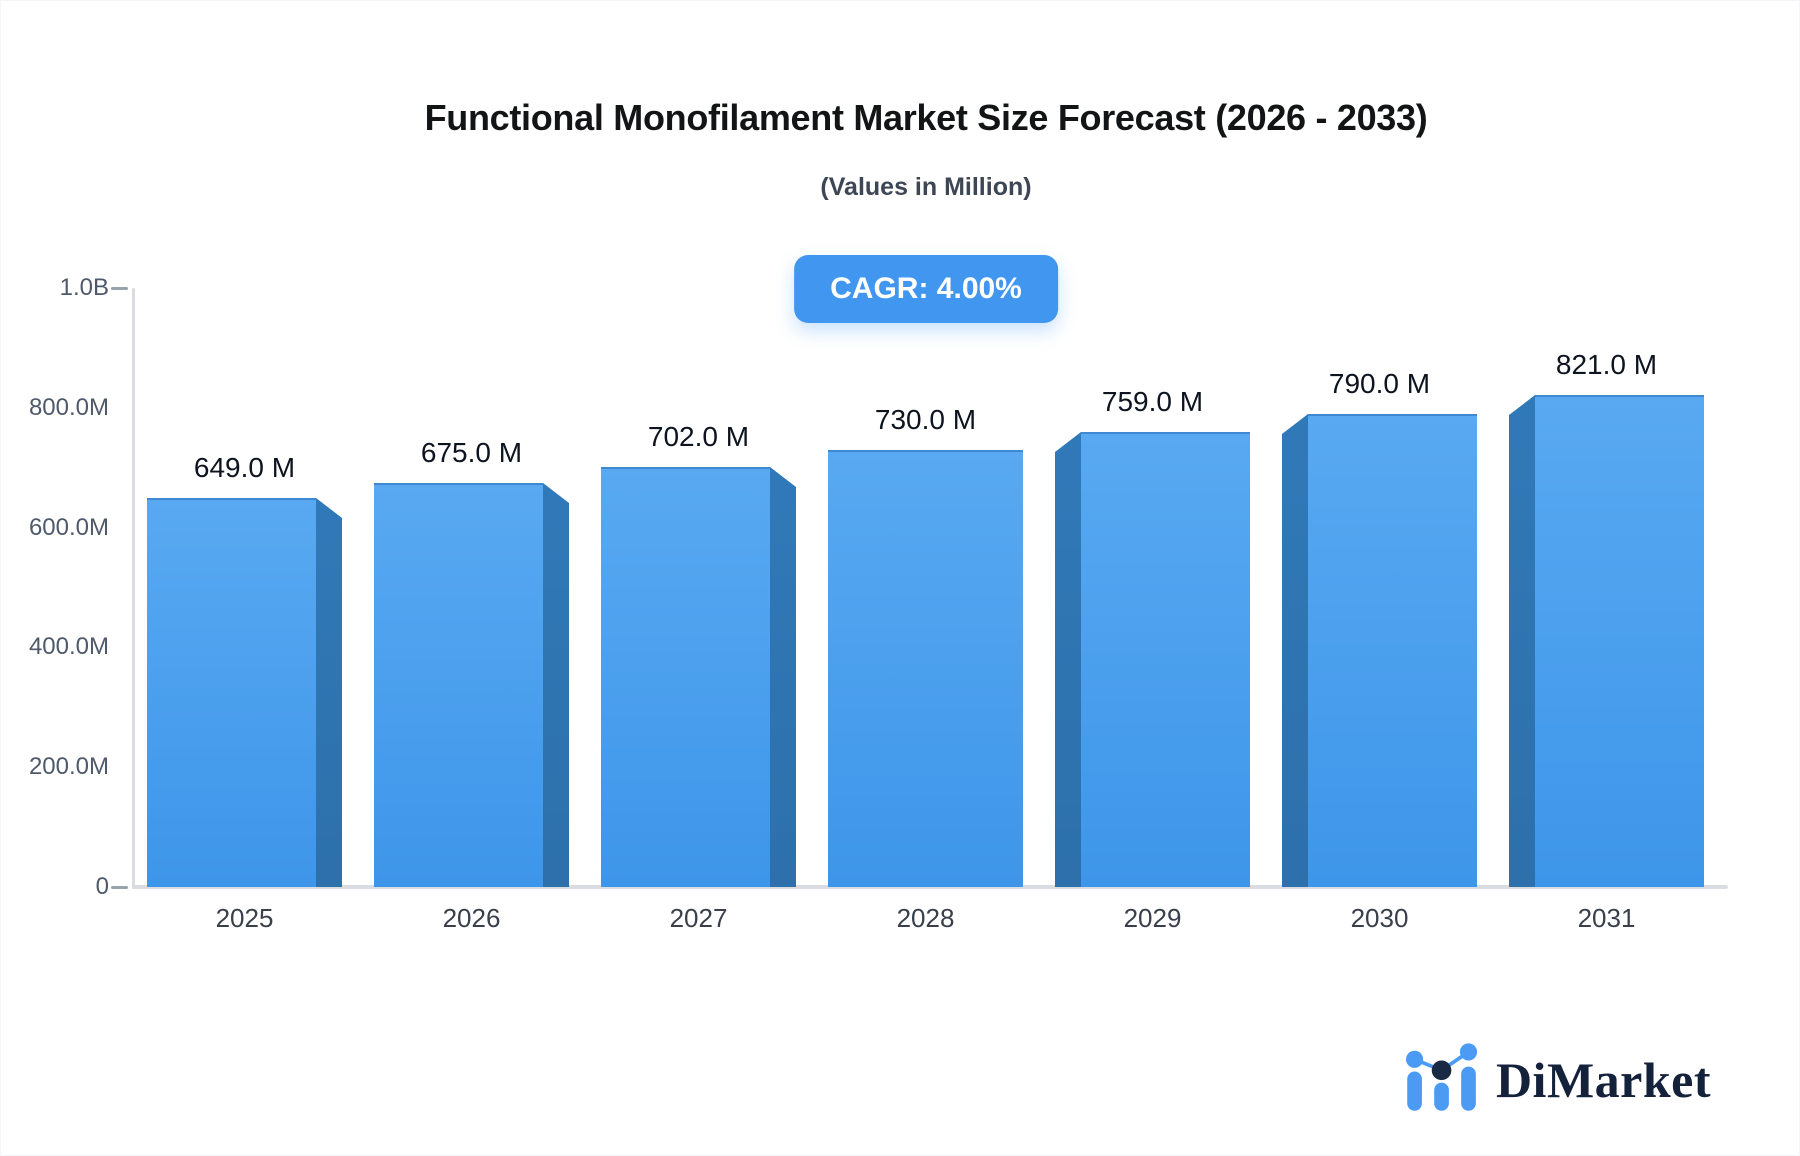 The image size is (1800, 1156). Describe the element at coordinates (698, 436) in the screenshot. I see `bar-value-label: 702.0 M` at that location.